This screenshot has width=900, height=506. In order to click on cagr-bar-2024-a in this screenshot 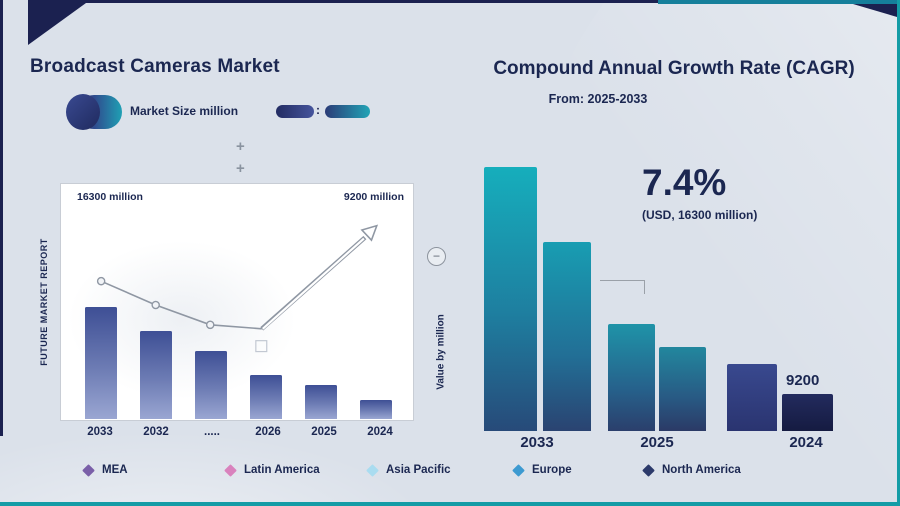, I will do `click(752, 397)`.